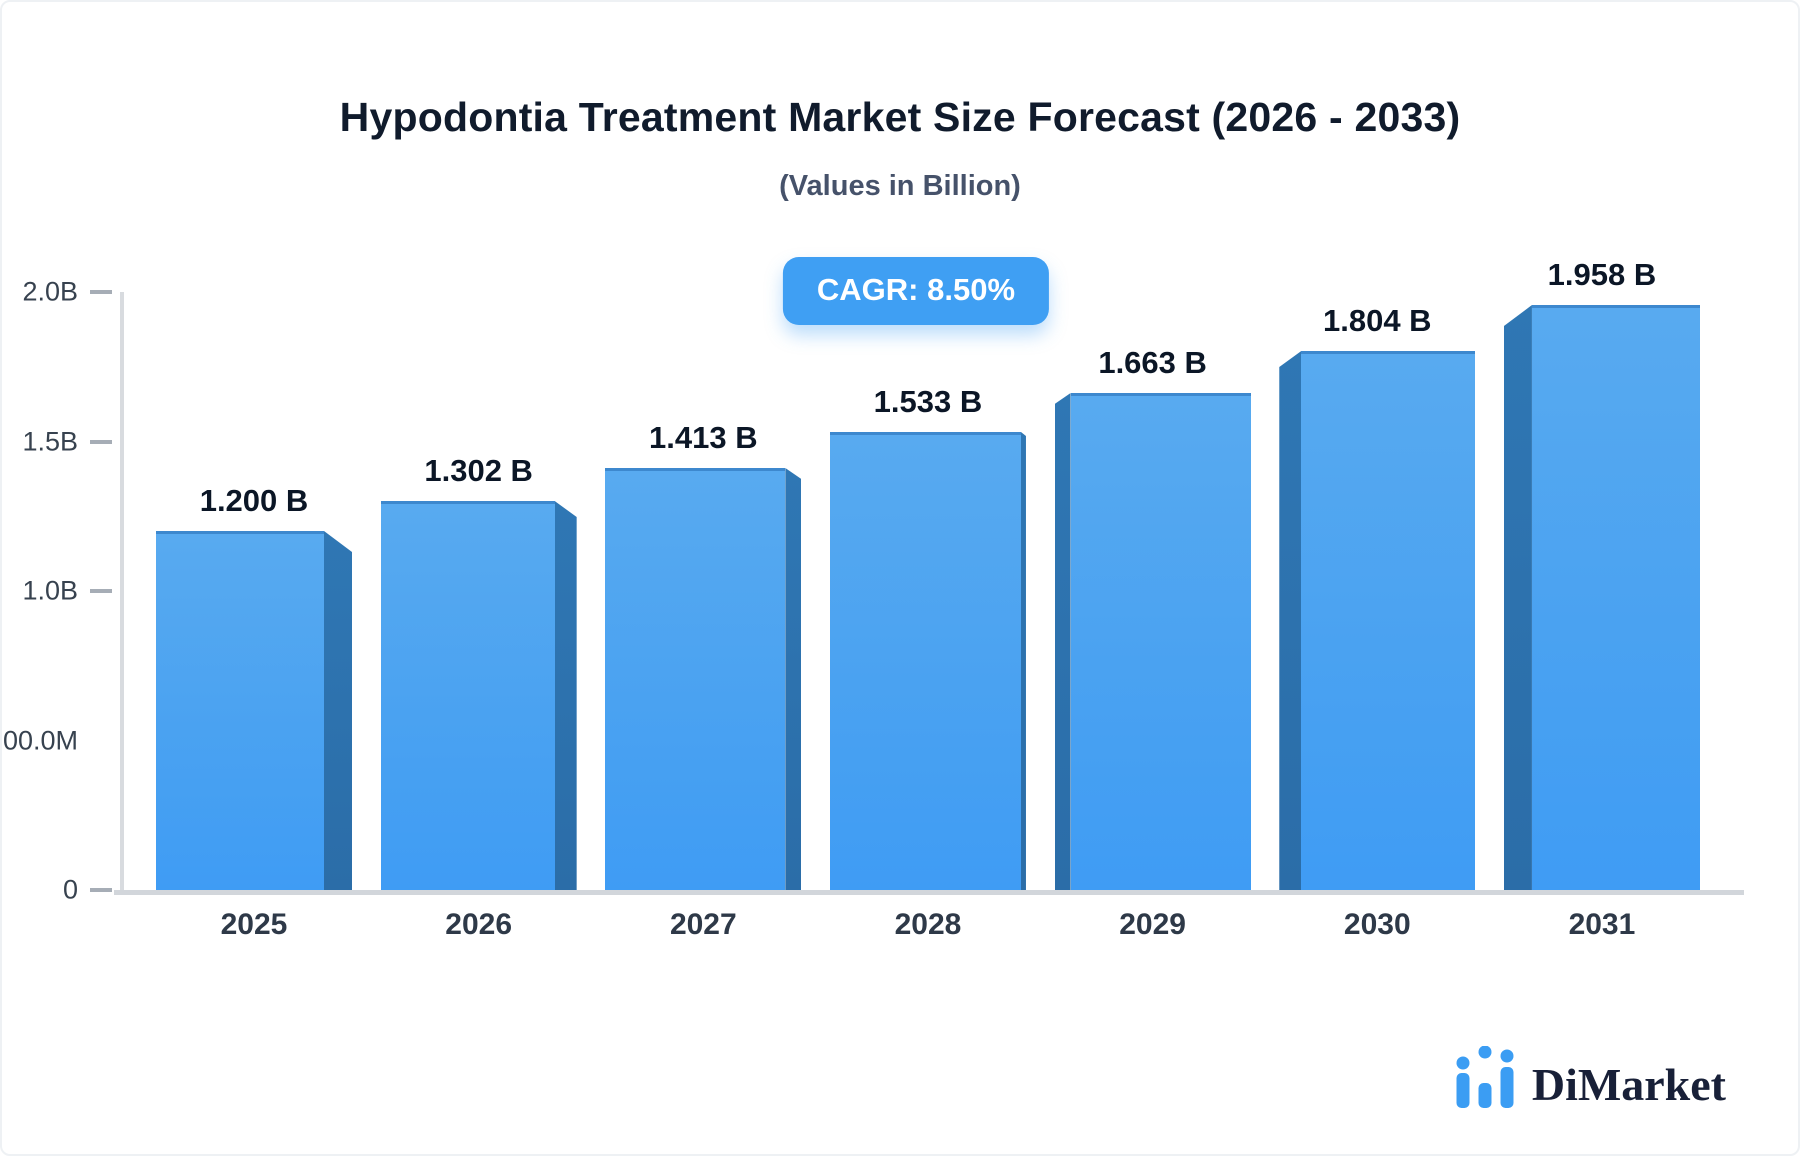 The height and width of the screenshot is (1156, 1800). I want to click on dimarket-logo: DiMarket, so click(1590, 1077).